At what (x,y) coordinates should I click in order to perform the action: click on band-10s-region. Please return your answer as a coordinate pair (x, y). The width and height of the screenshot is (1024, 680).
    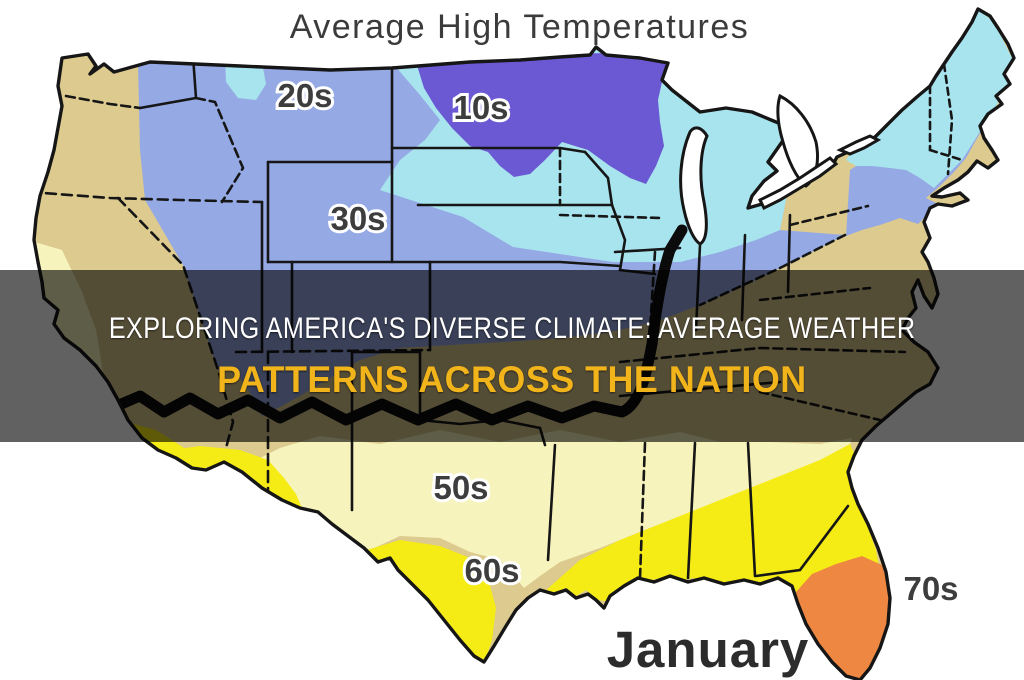
    Looking at the image, I should click on (543, 118).